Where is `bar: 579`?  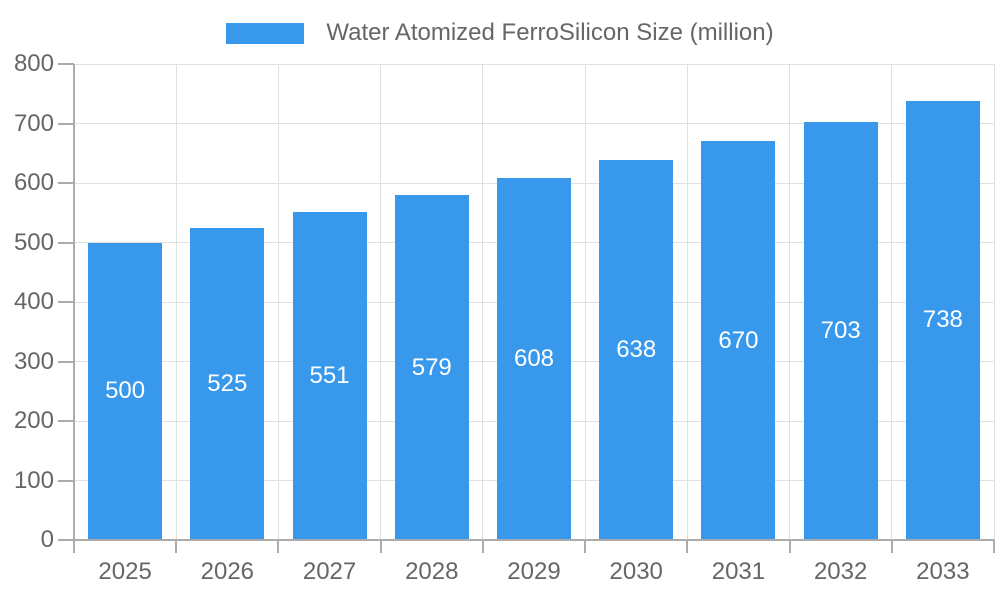
bar: 579 is located at coordinates (431, 367).